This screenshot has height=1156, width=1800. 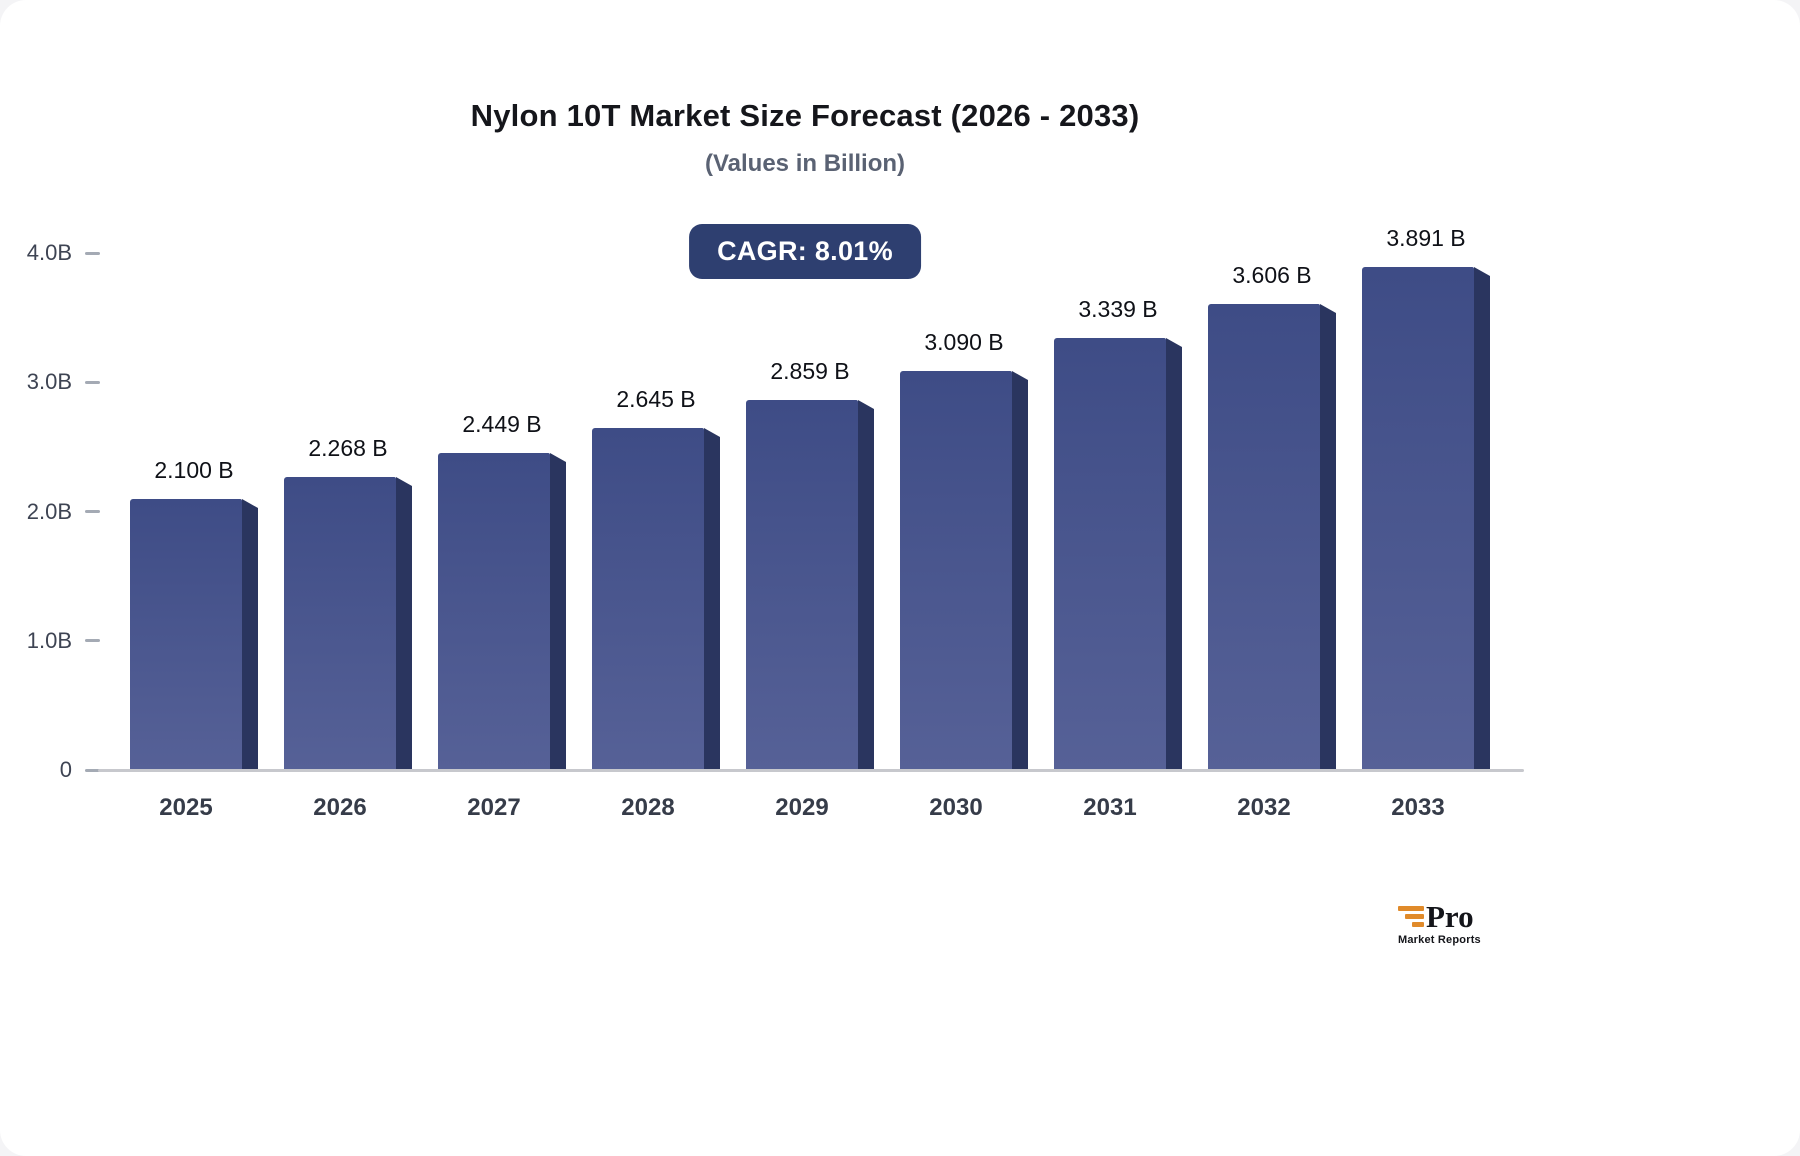 I want to click on y-axis-tick: 1.0B, so click(x=50, y=641).